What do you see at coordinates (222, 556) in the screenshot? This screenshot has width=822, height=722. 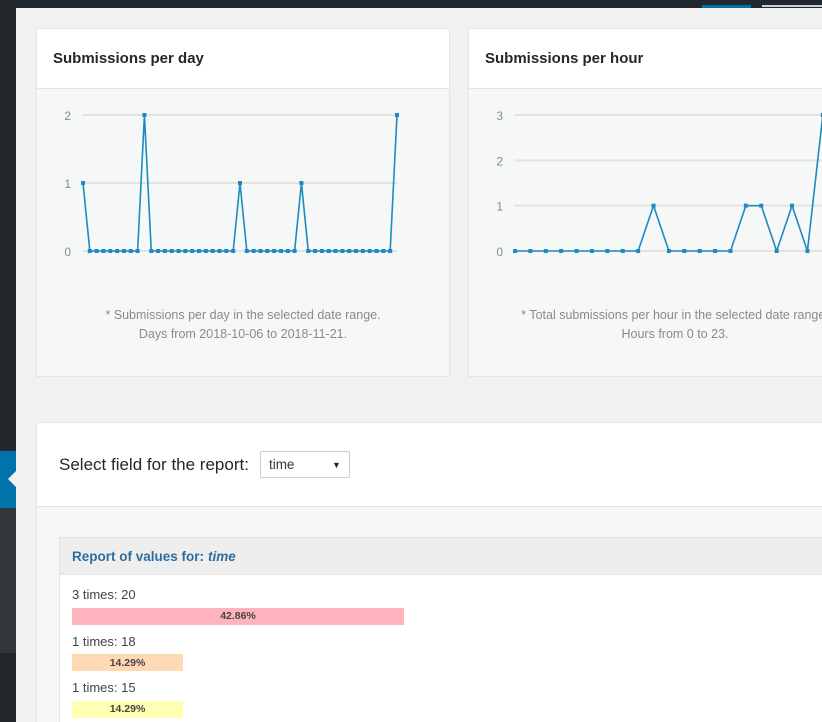 I see `report-values-header-field: time` at bounding box center [222, 556].